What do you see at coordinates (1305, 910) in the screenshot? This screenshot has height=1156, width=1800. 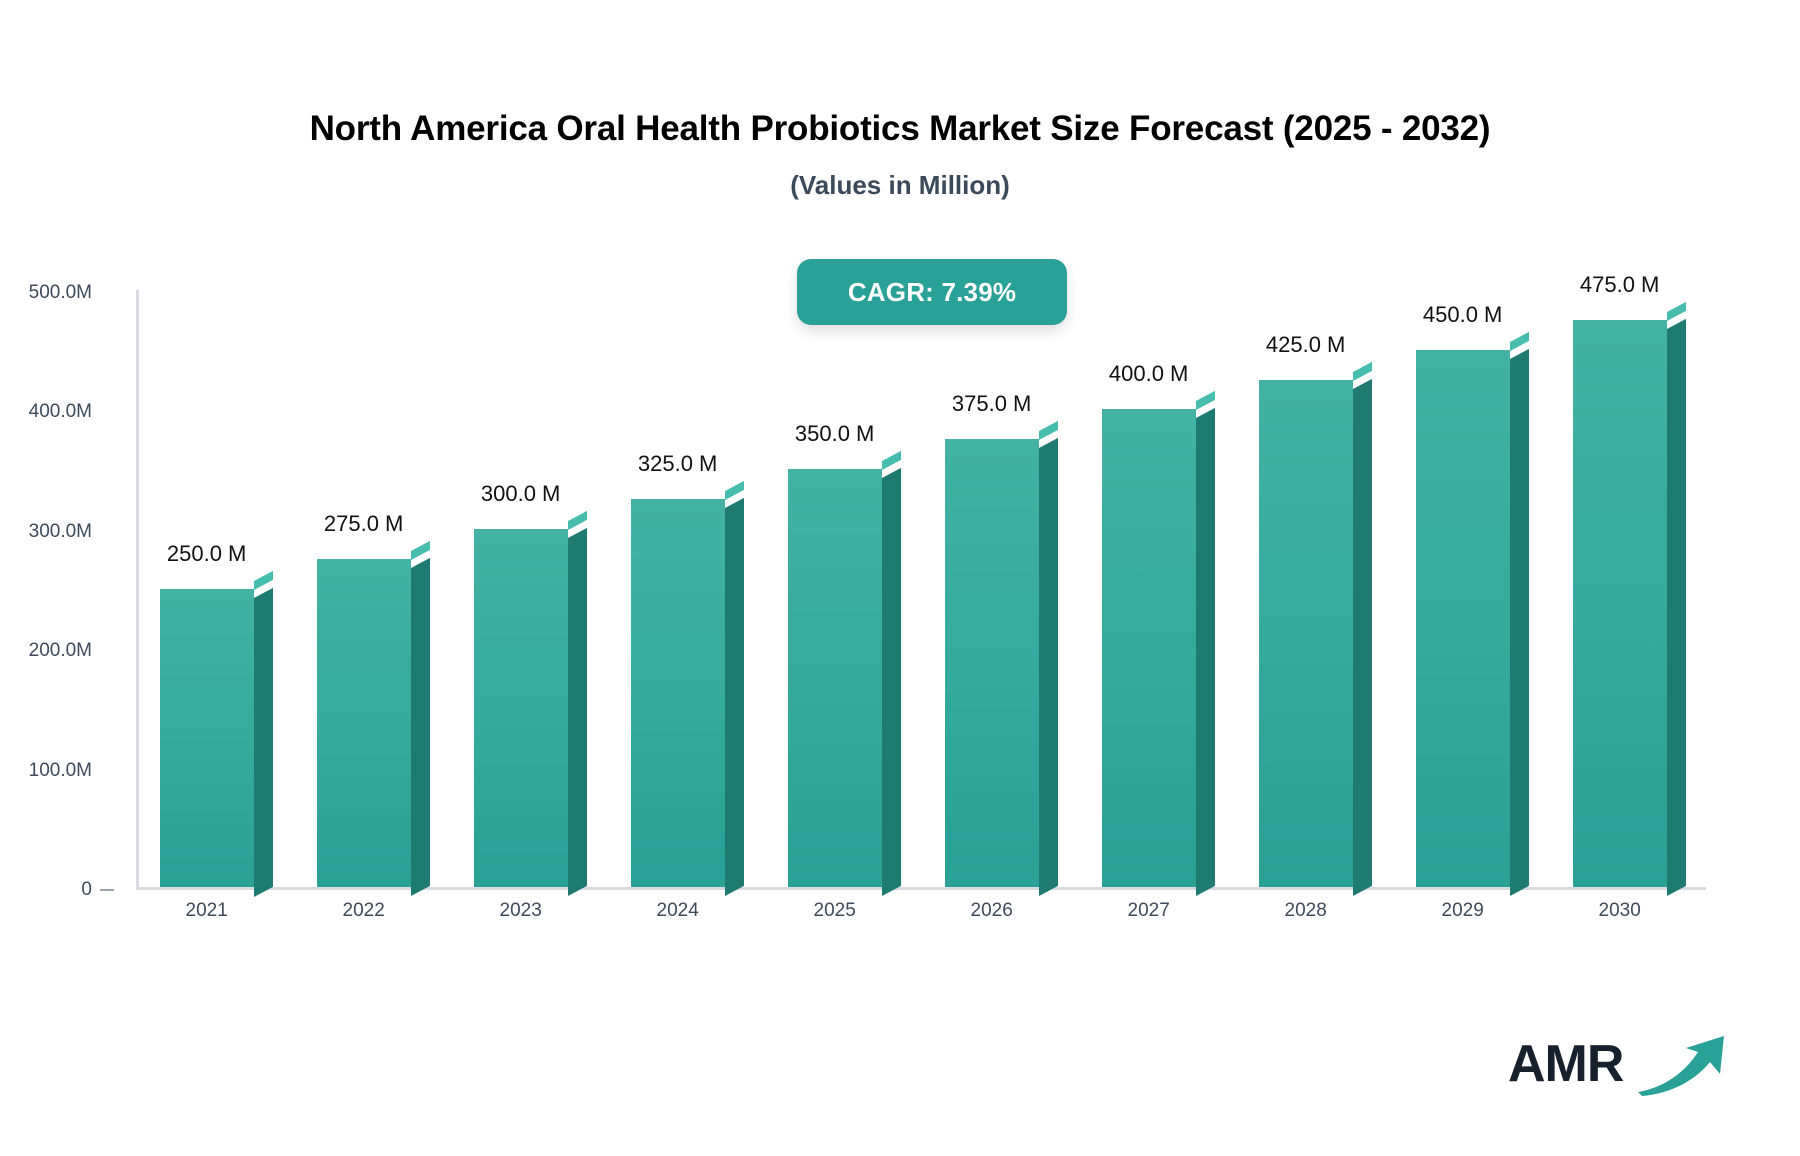 I see `x-axis-tick-2028: 2028` at bounding box center [1305, 910].